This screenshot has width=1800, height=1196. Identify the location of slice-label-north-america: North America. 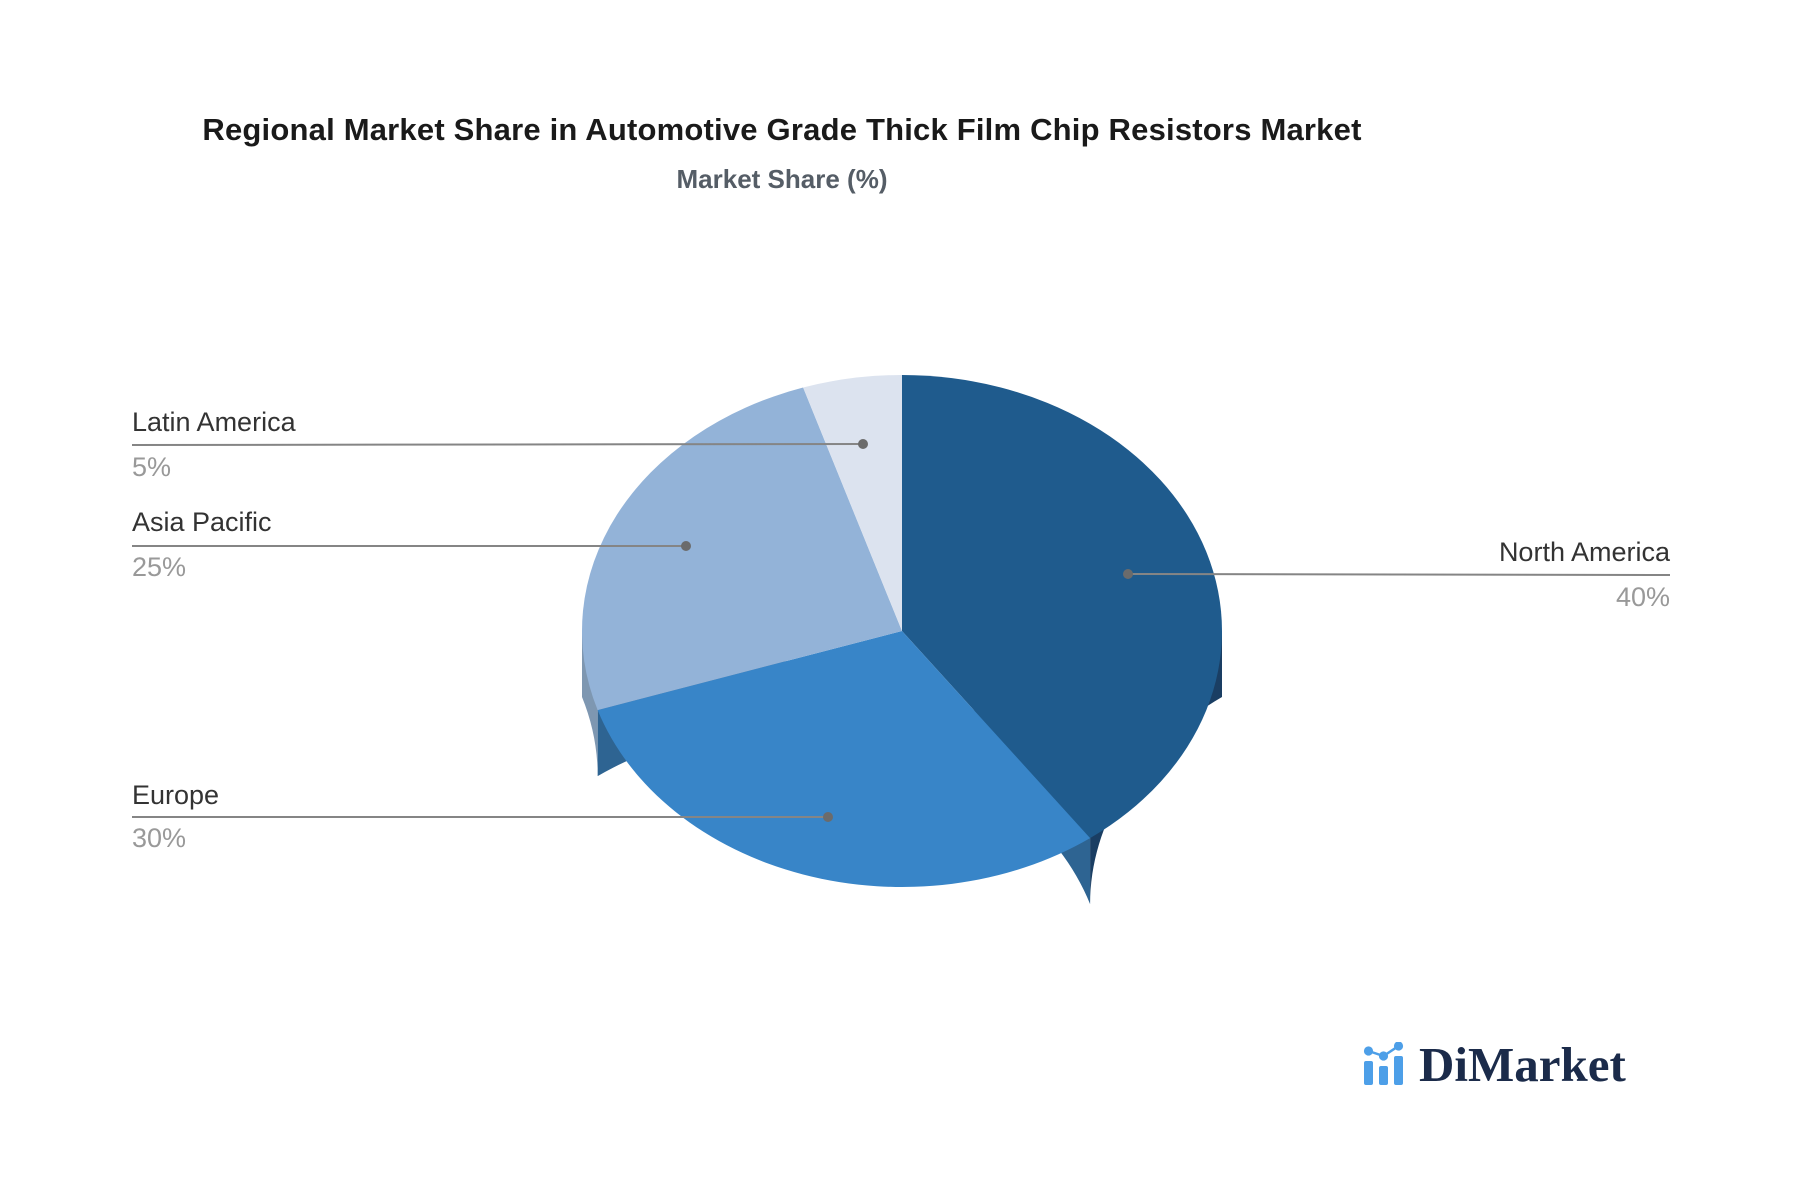
(1584, 552).